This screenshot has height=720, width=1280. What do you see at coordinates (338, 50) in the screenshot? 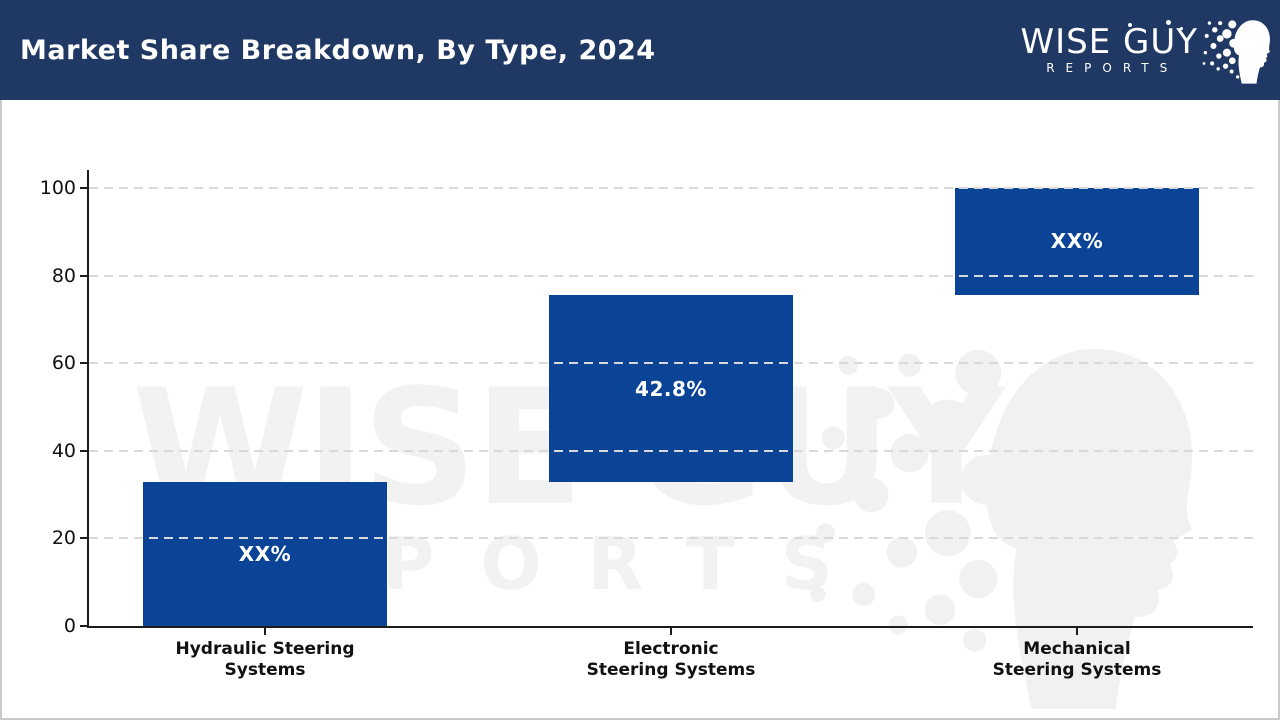
I see `page-title: Market Share Breakdown, By Type, 2024` at bounding box center [338, 50].